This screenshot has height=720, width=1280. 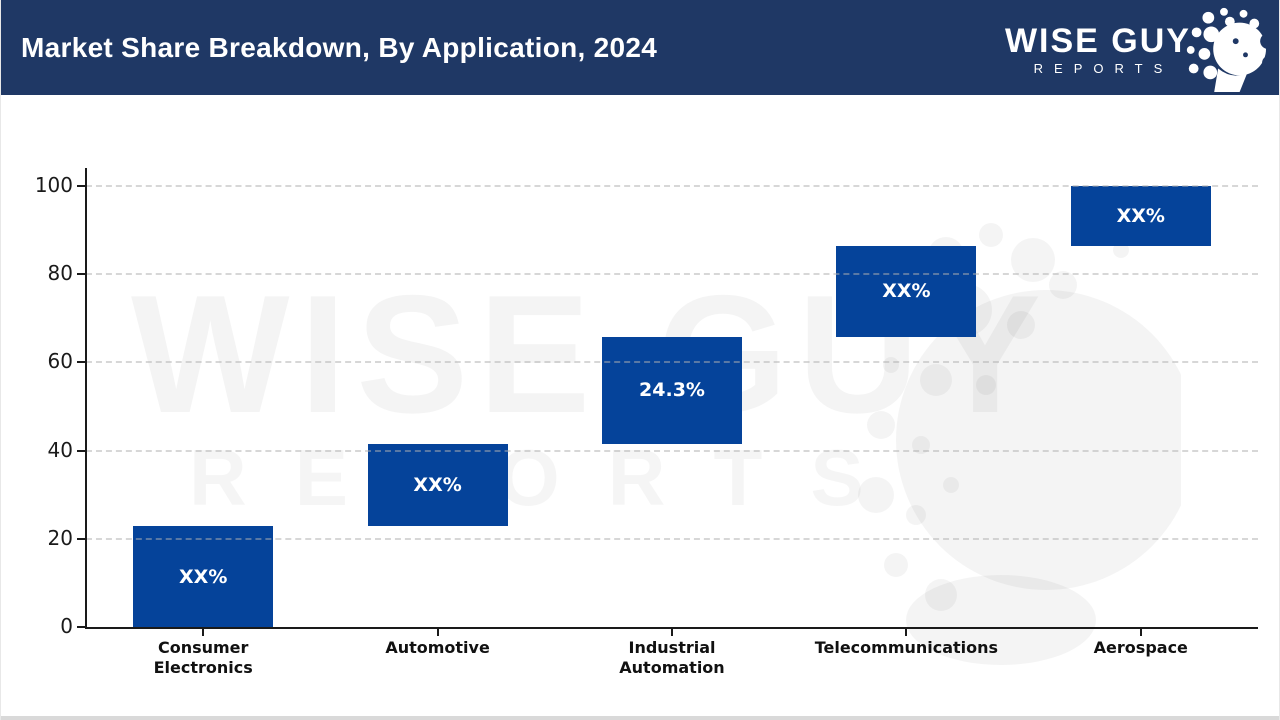 What do you see at coordinates (60, 273) in the screenshot?
I see `y-tick-label-80: 80` at bounding box center [60, 273].